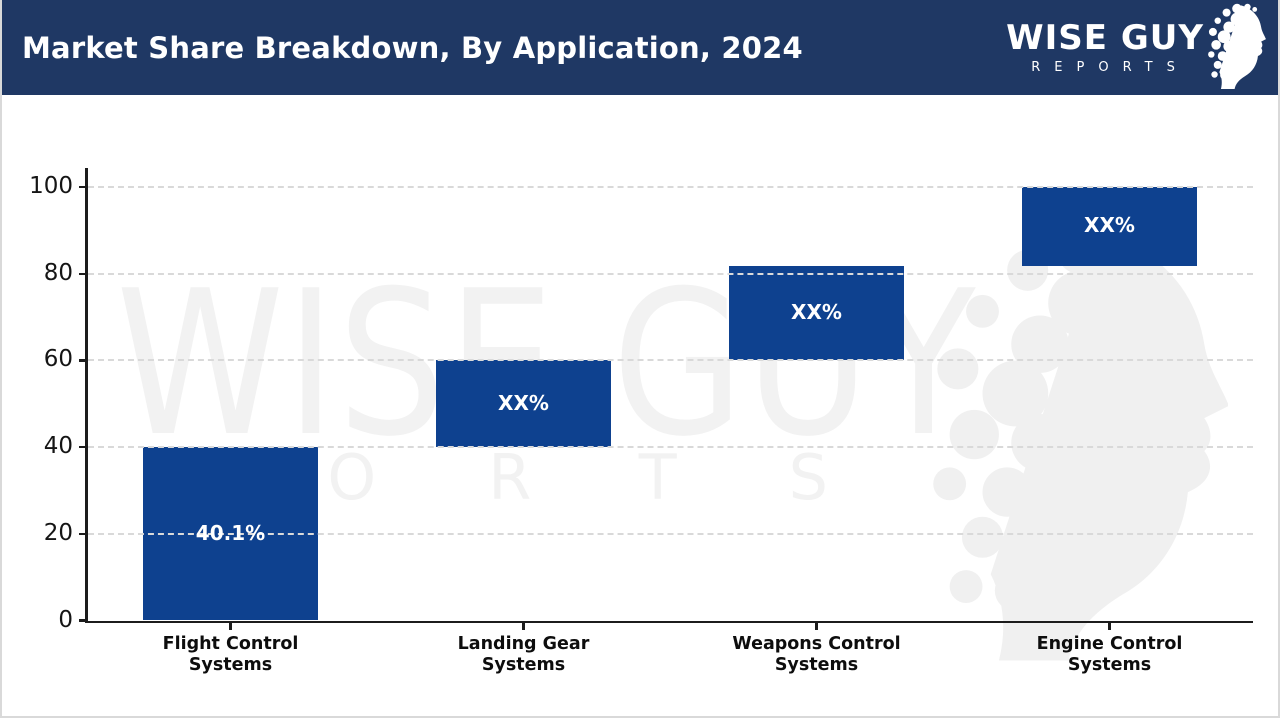 The height and width of the screenshot is (720, 1280). I want to click on x-axis-line, so click(669, 622).